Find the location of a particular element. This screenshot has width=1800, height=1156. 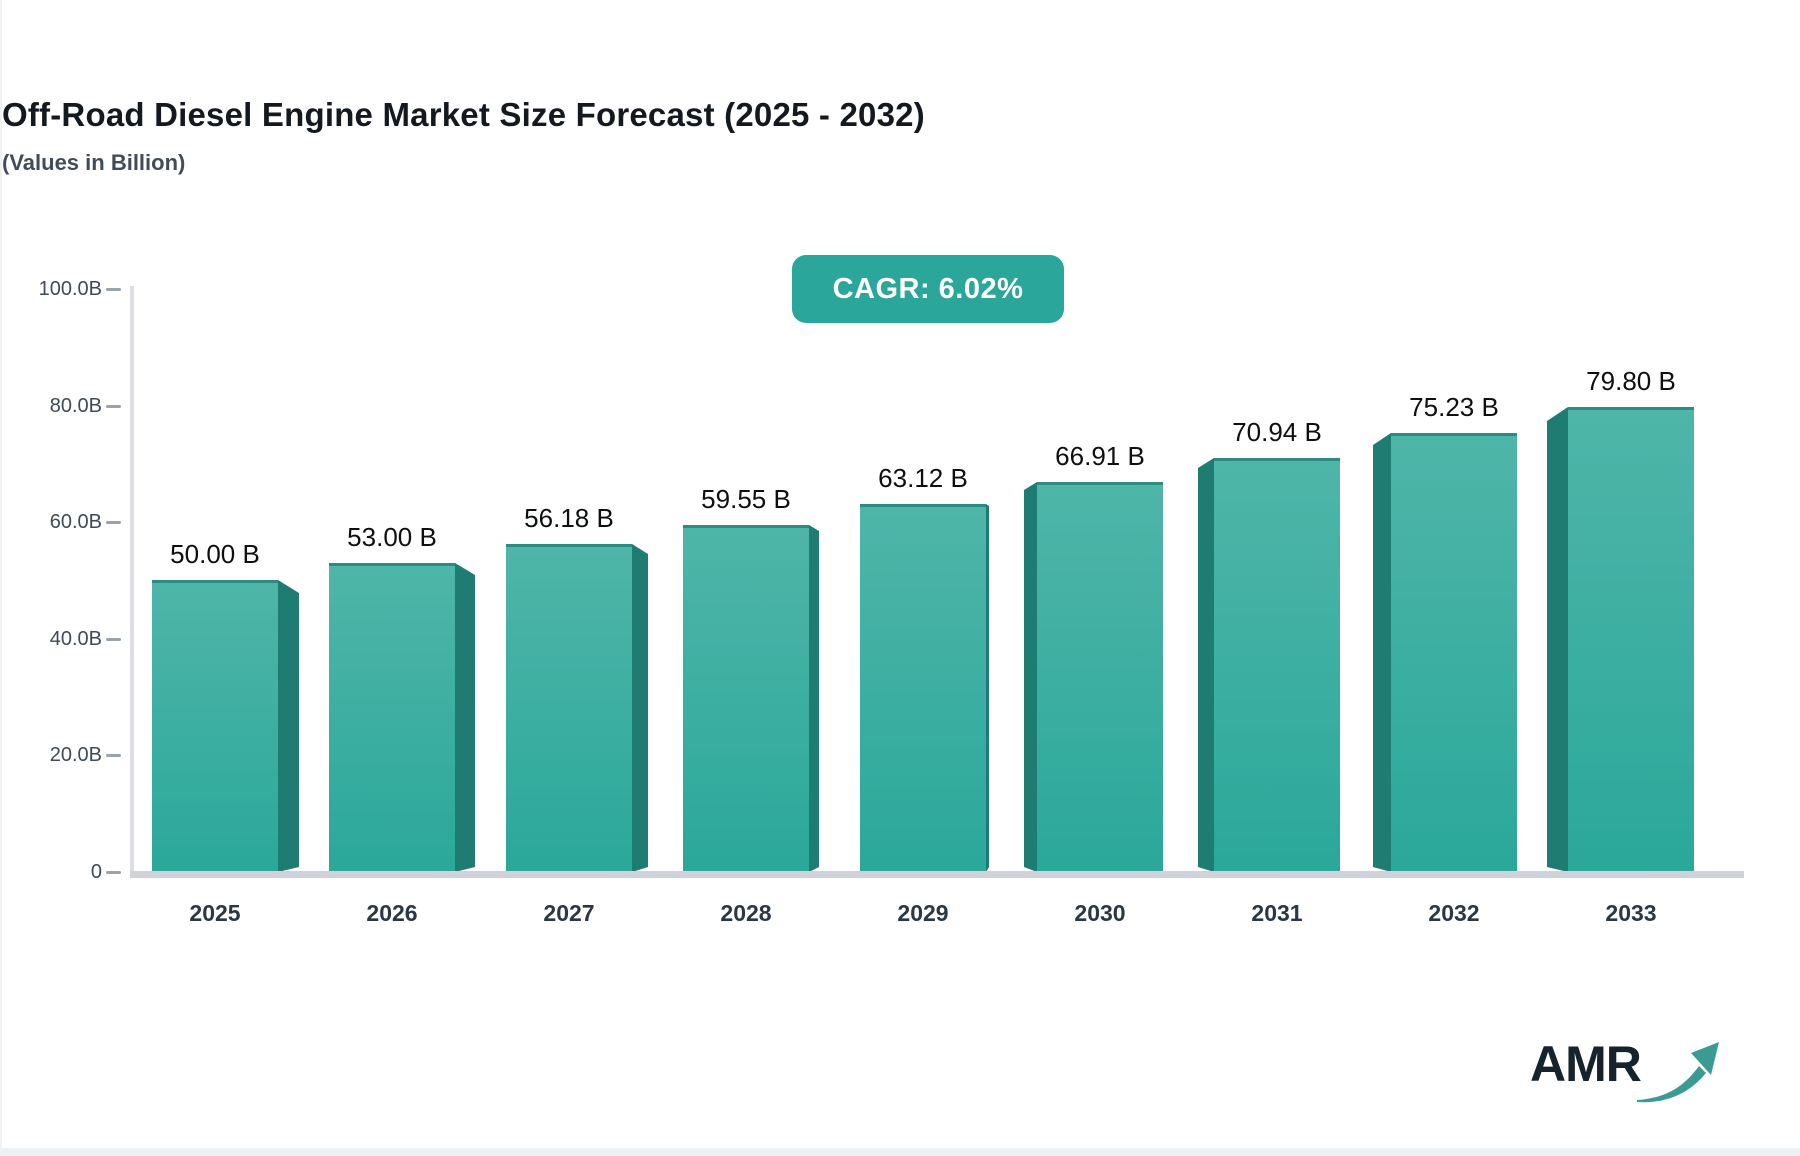

x-axis-label-2029: 2029 is located at coordinates (923, 913).